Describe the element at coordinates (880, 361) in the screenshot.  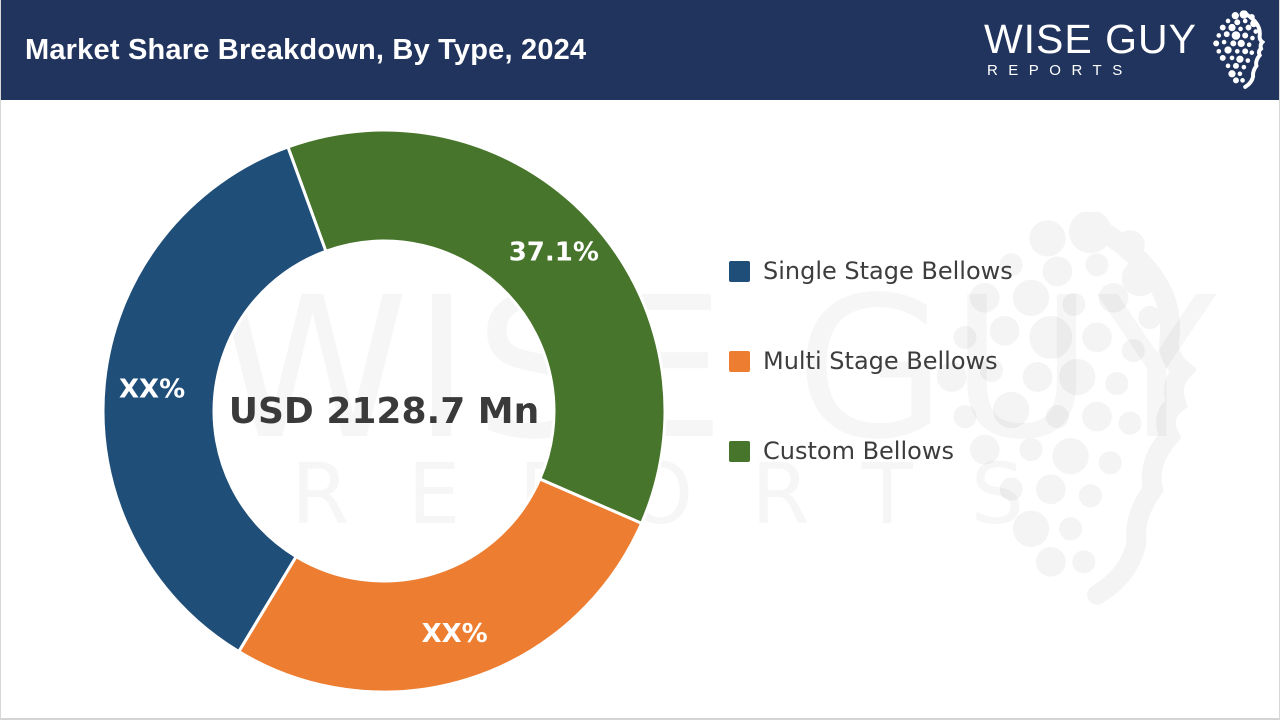
I see `legend-label: Multi Stage Bellows` at that location.